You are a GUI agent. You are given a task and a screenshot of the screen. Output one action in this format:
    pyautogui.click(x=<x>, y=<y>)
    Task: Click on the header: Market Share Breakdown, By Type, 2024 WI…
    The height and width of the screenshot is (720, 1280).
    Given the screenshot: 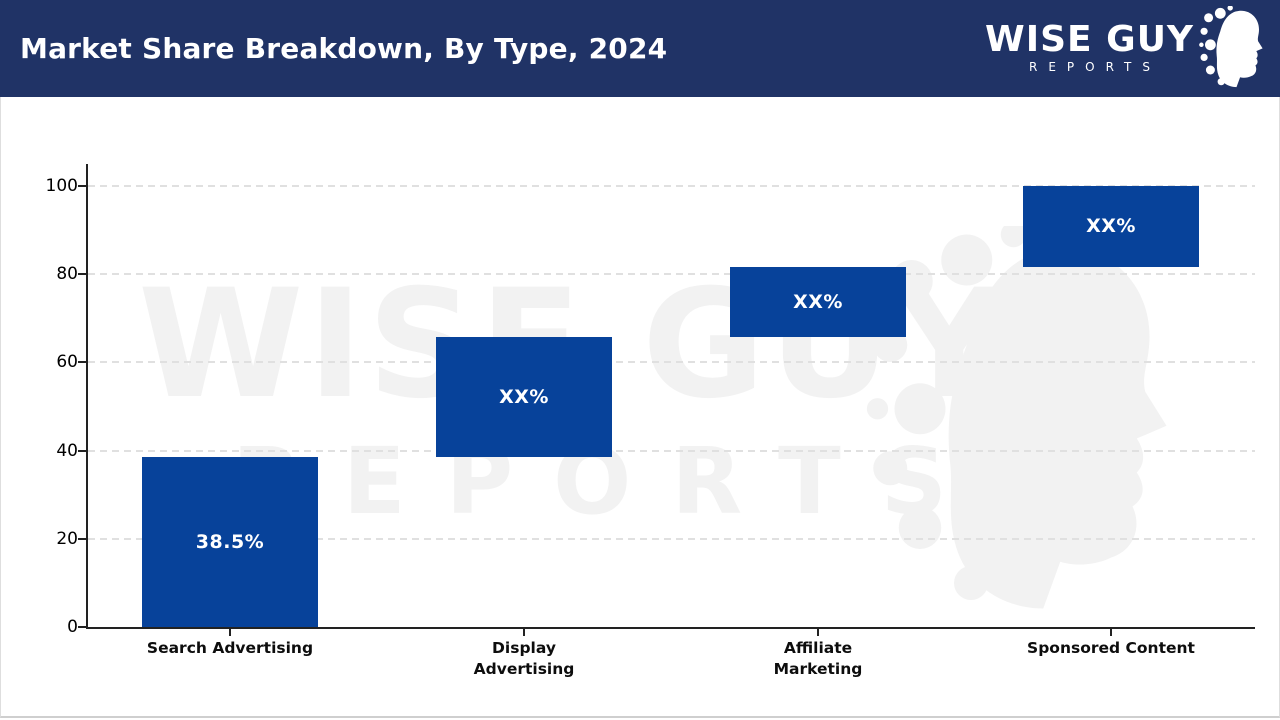 What is the action you would take?
    pyautogui.click(x=640, y=48)
    